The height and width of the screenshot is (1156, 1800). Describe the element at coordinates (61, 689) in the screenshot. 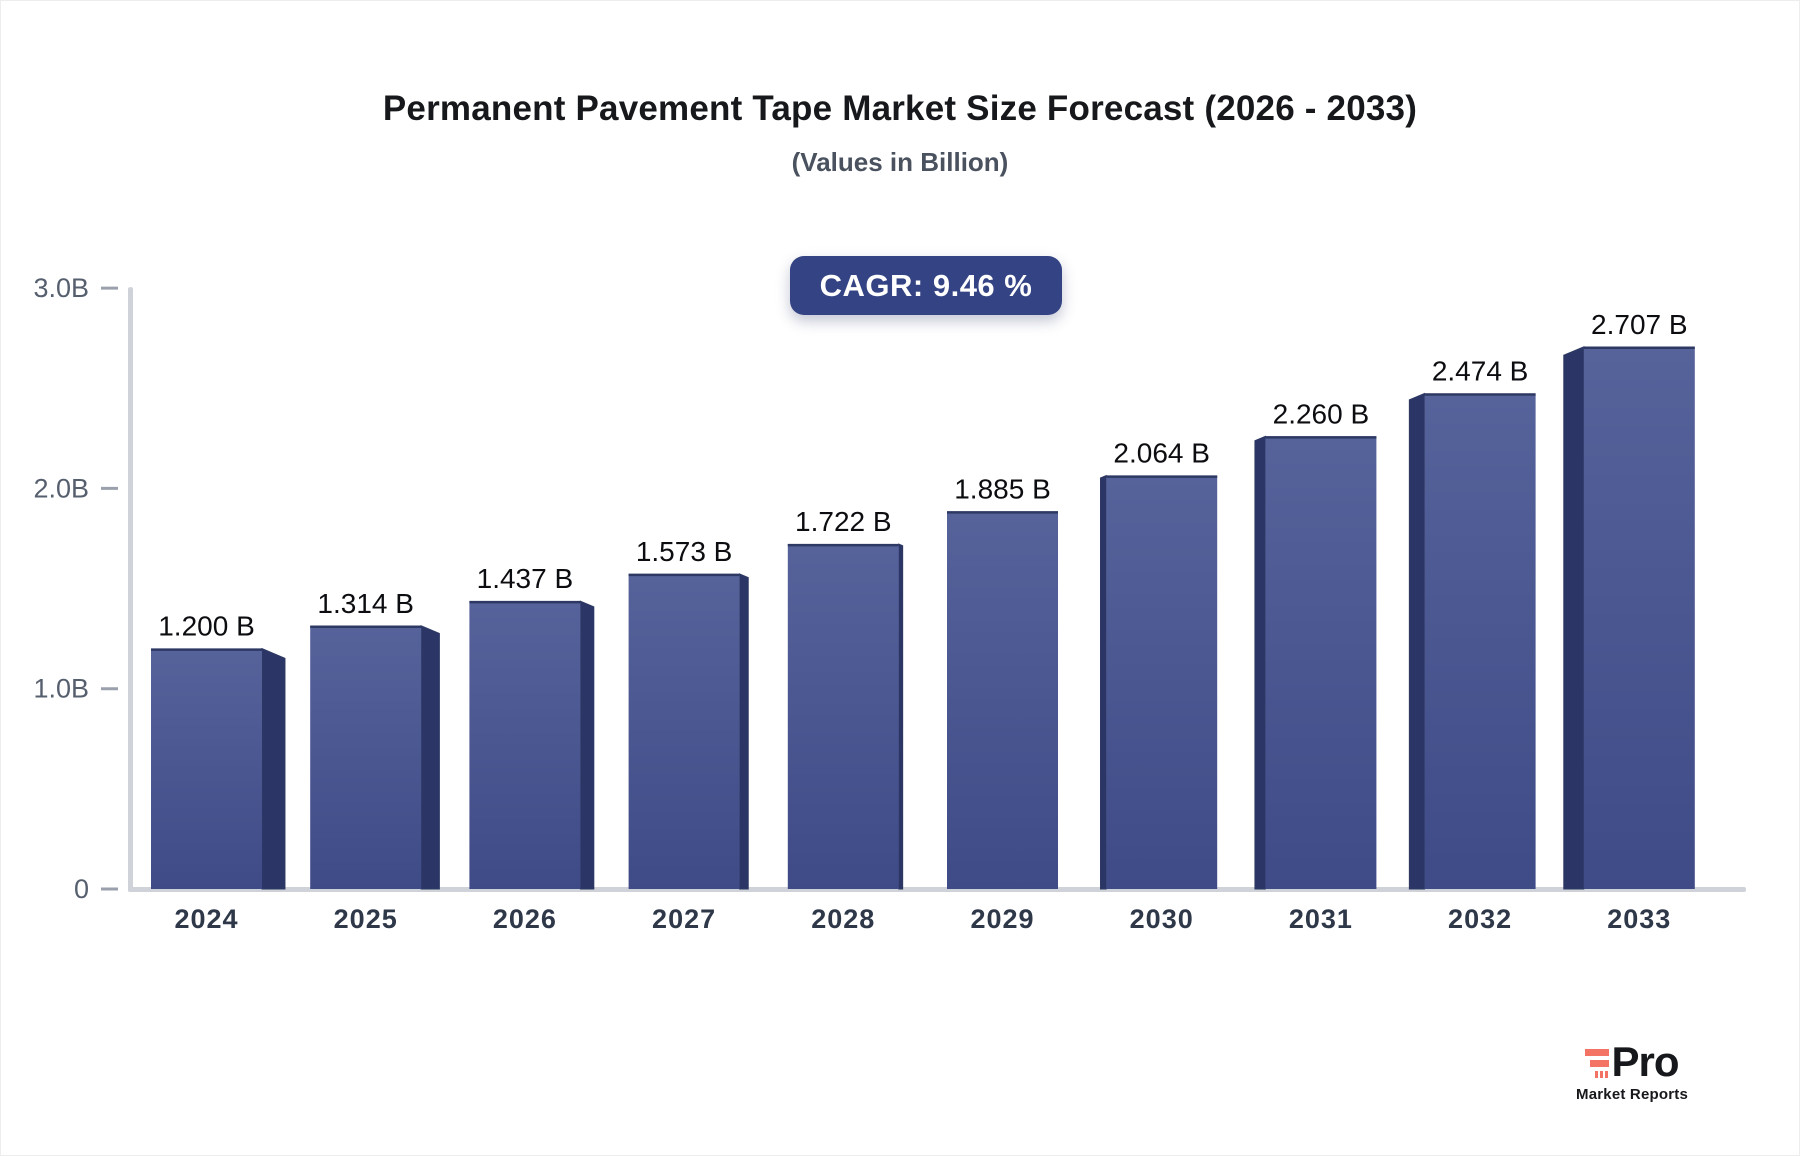

I see `y-tick-label: 1.0B` at that location.